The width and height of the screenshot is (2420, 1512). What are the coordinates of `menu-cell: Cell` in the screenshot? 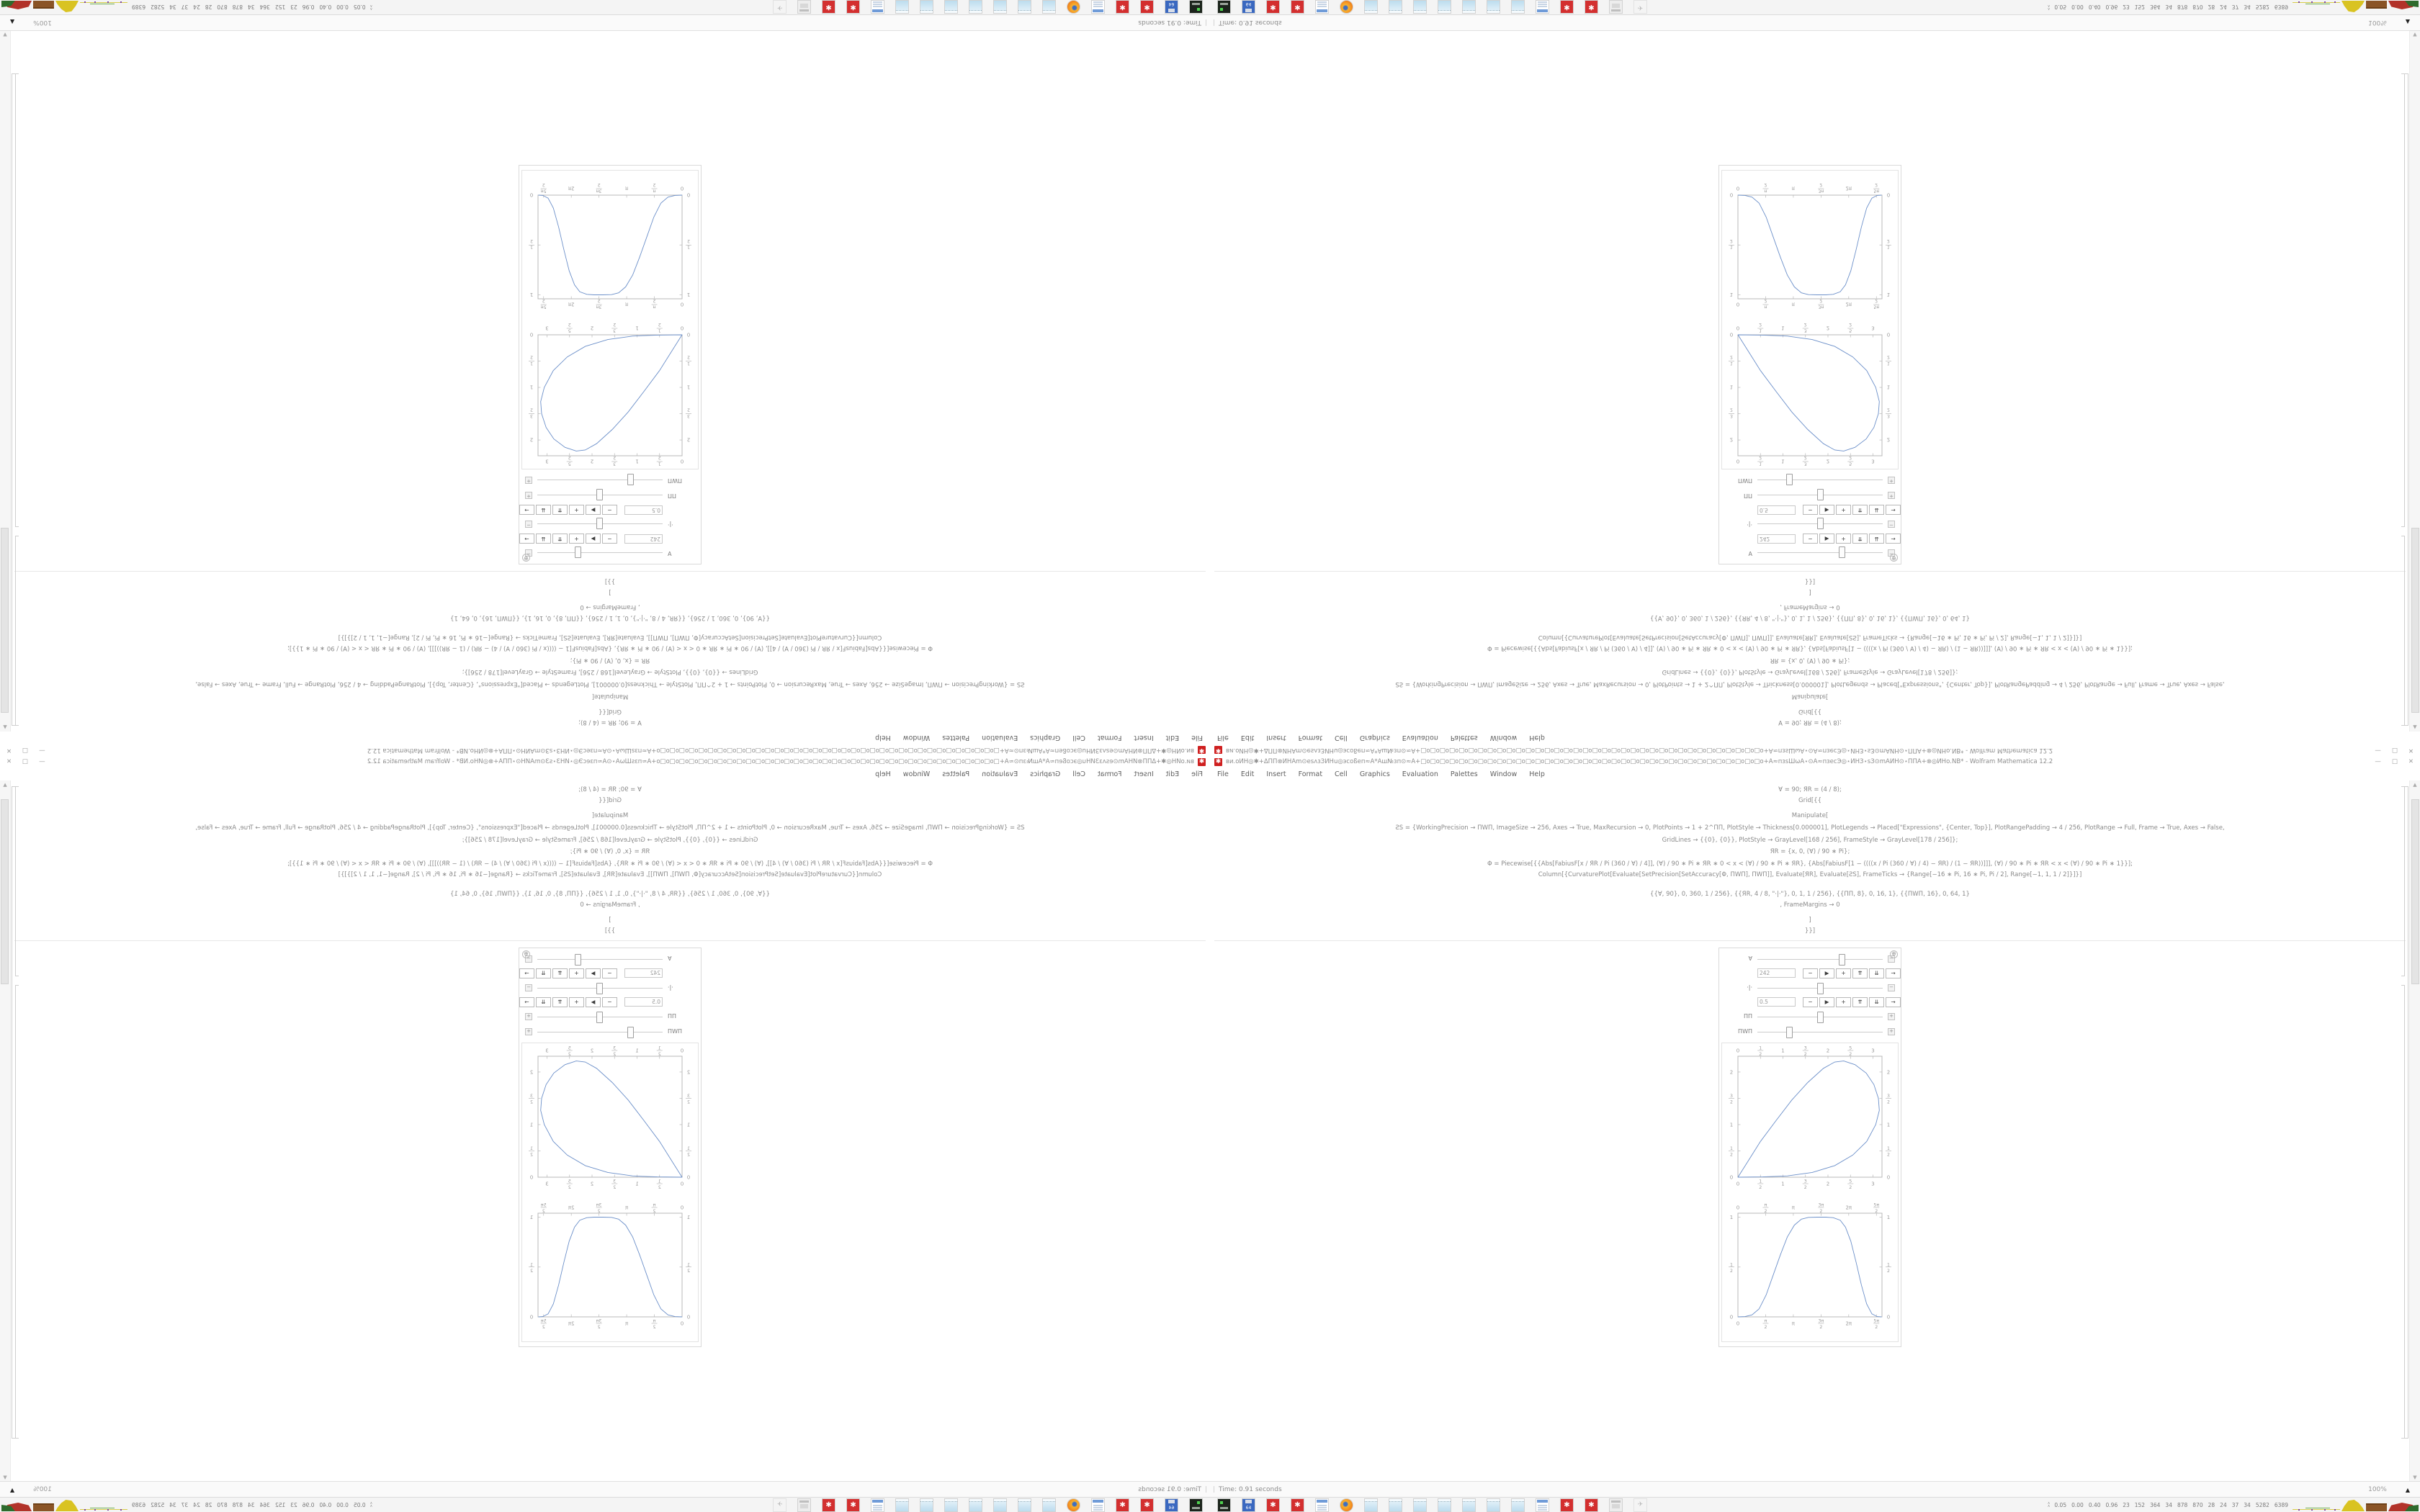 It's located at (1341, 774).